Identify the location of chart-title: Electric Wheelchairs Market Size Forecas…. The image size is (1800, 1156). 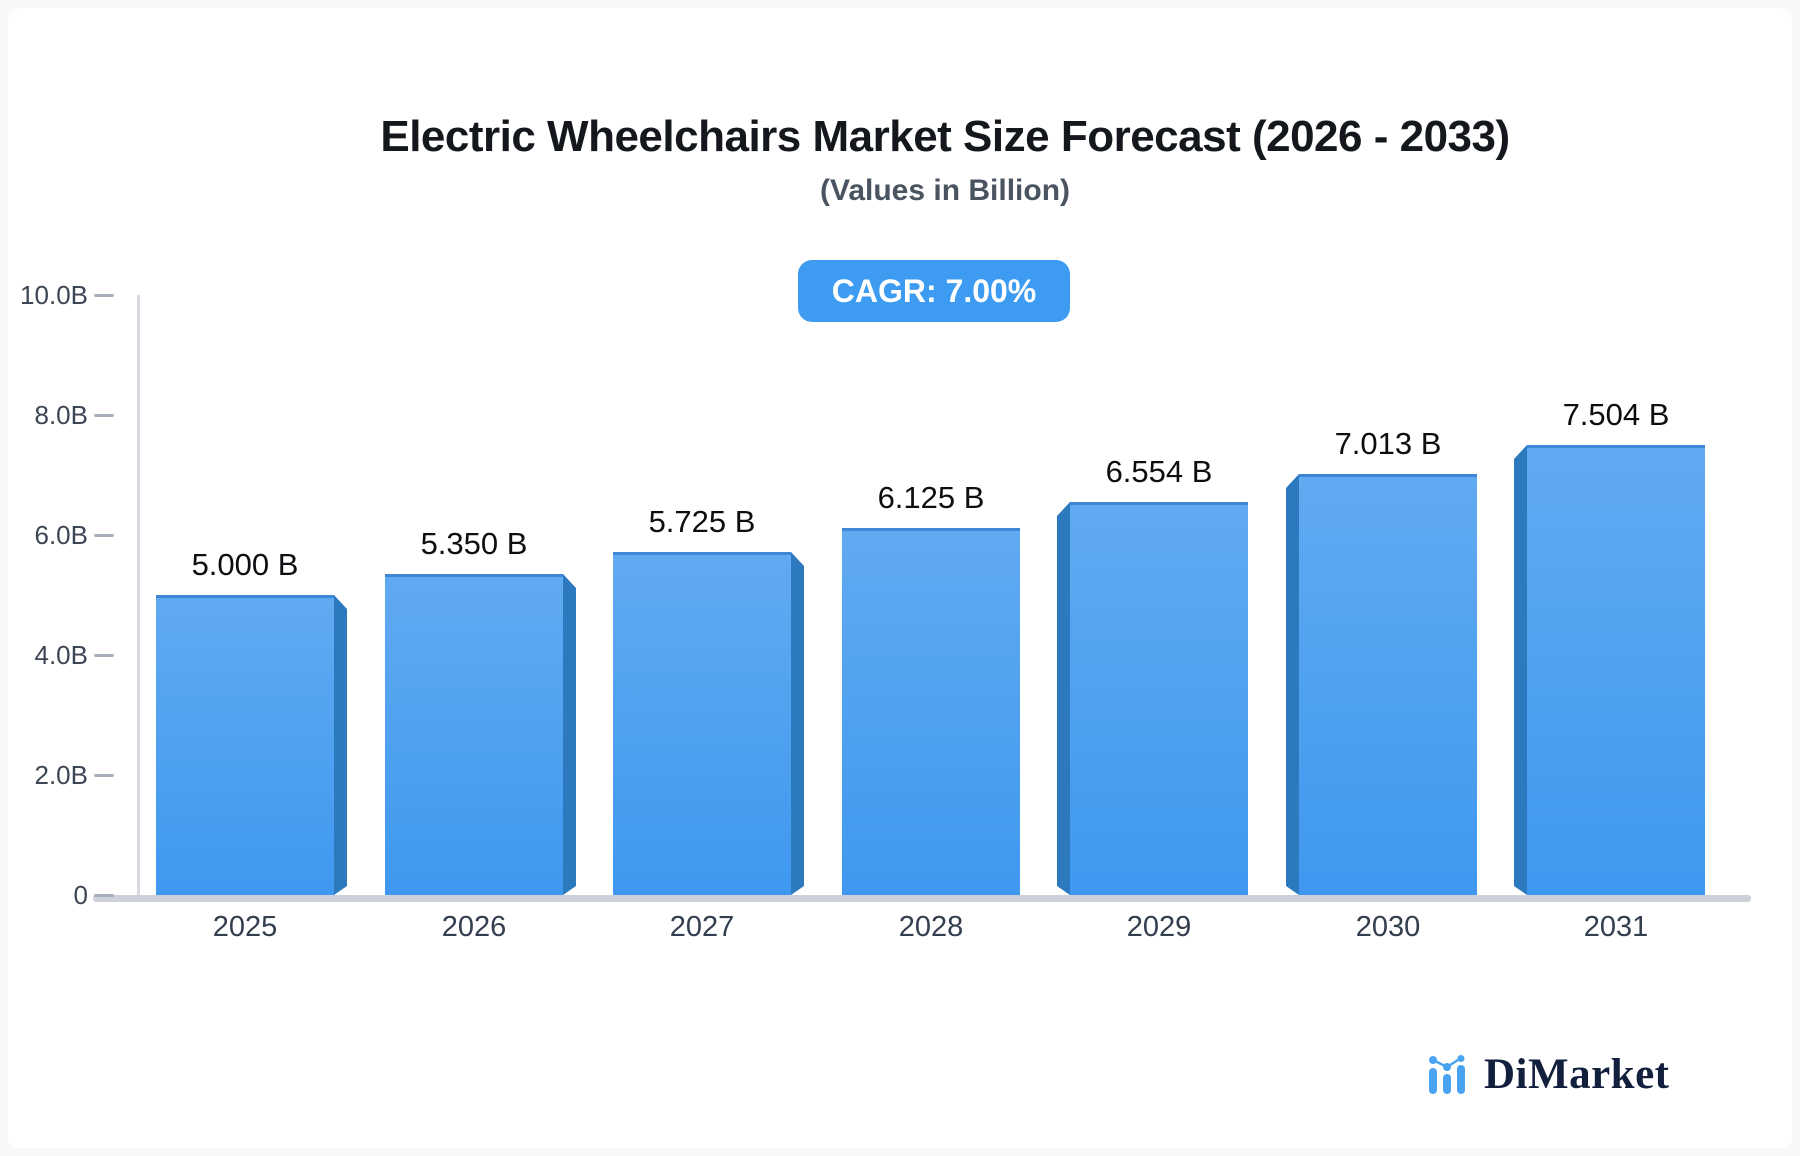
(945, 136).